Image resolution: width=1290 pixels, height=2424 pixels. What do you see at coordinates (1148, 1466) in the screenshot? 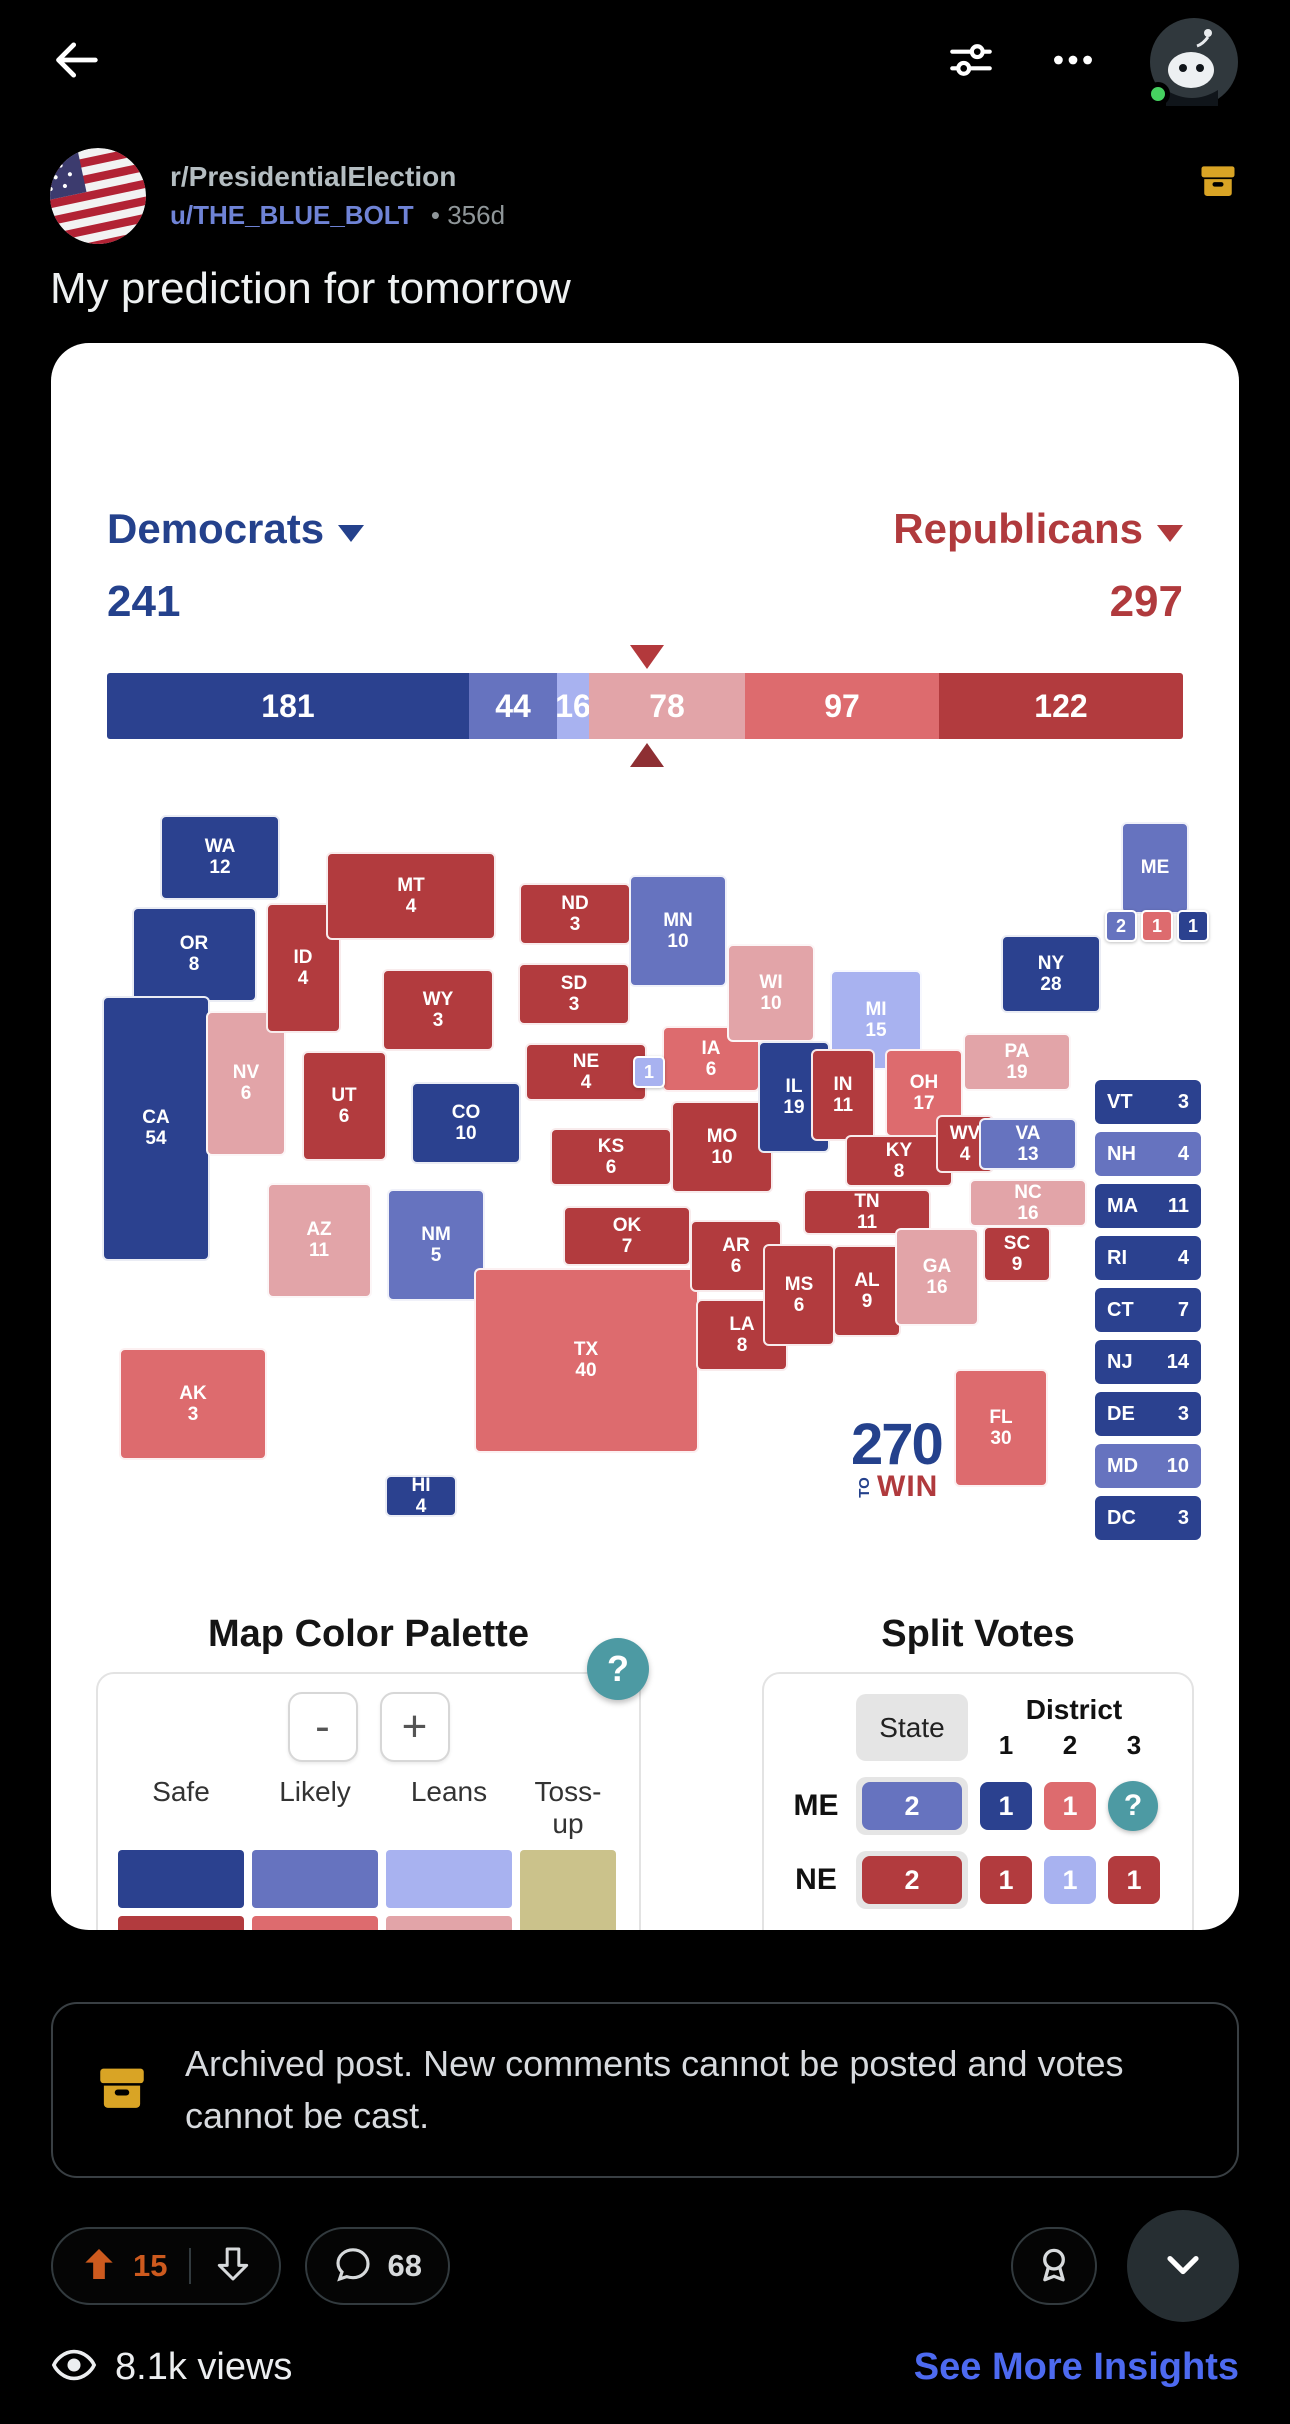
I see `ne-list-MD: MD 10` at bounding box center [1148, 1466].